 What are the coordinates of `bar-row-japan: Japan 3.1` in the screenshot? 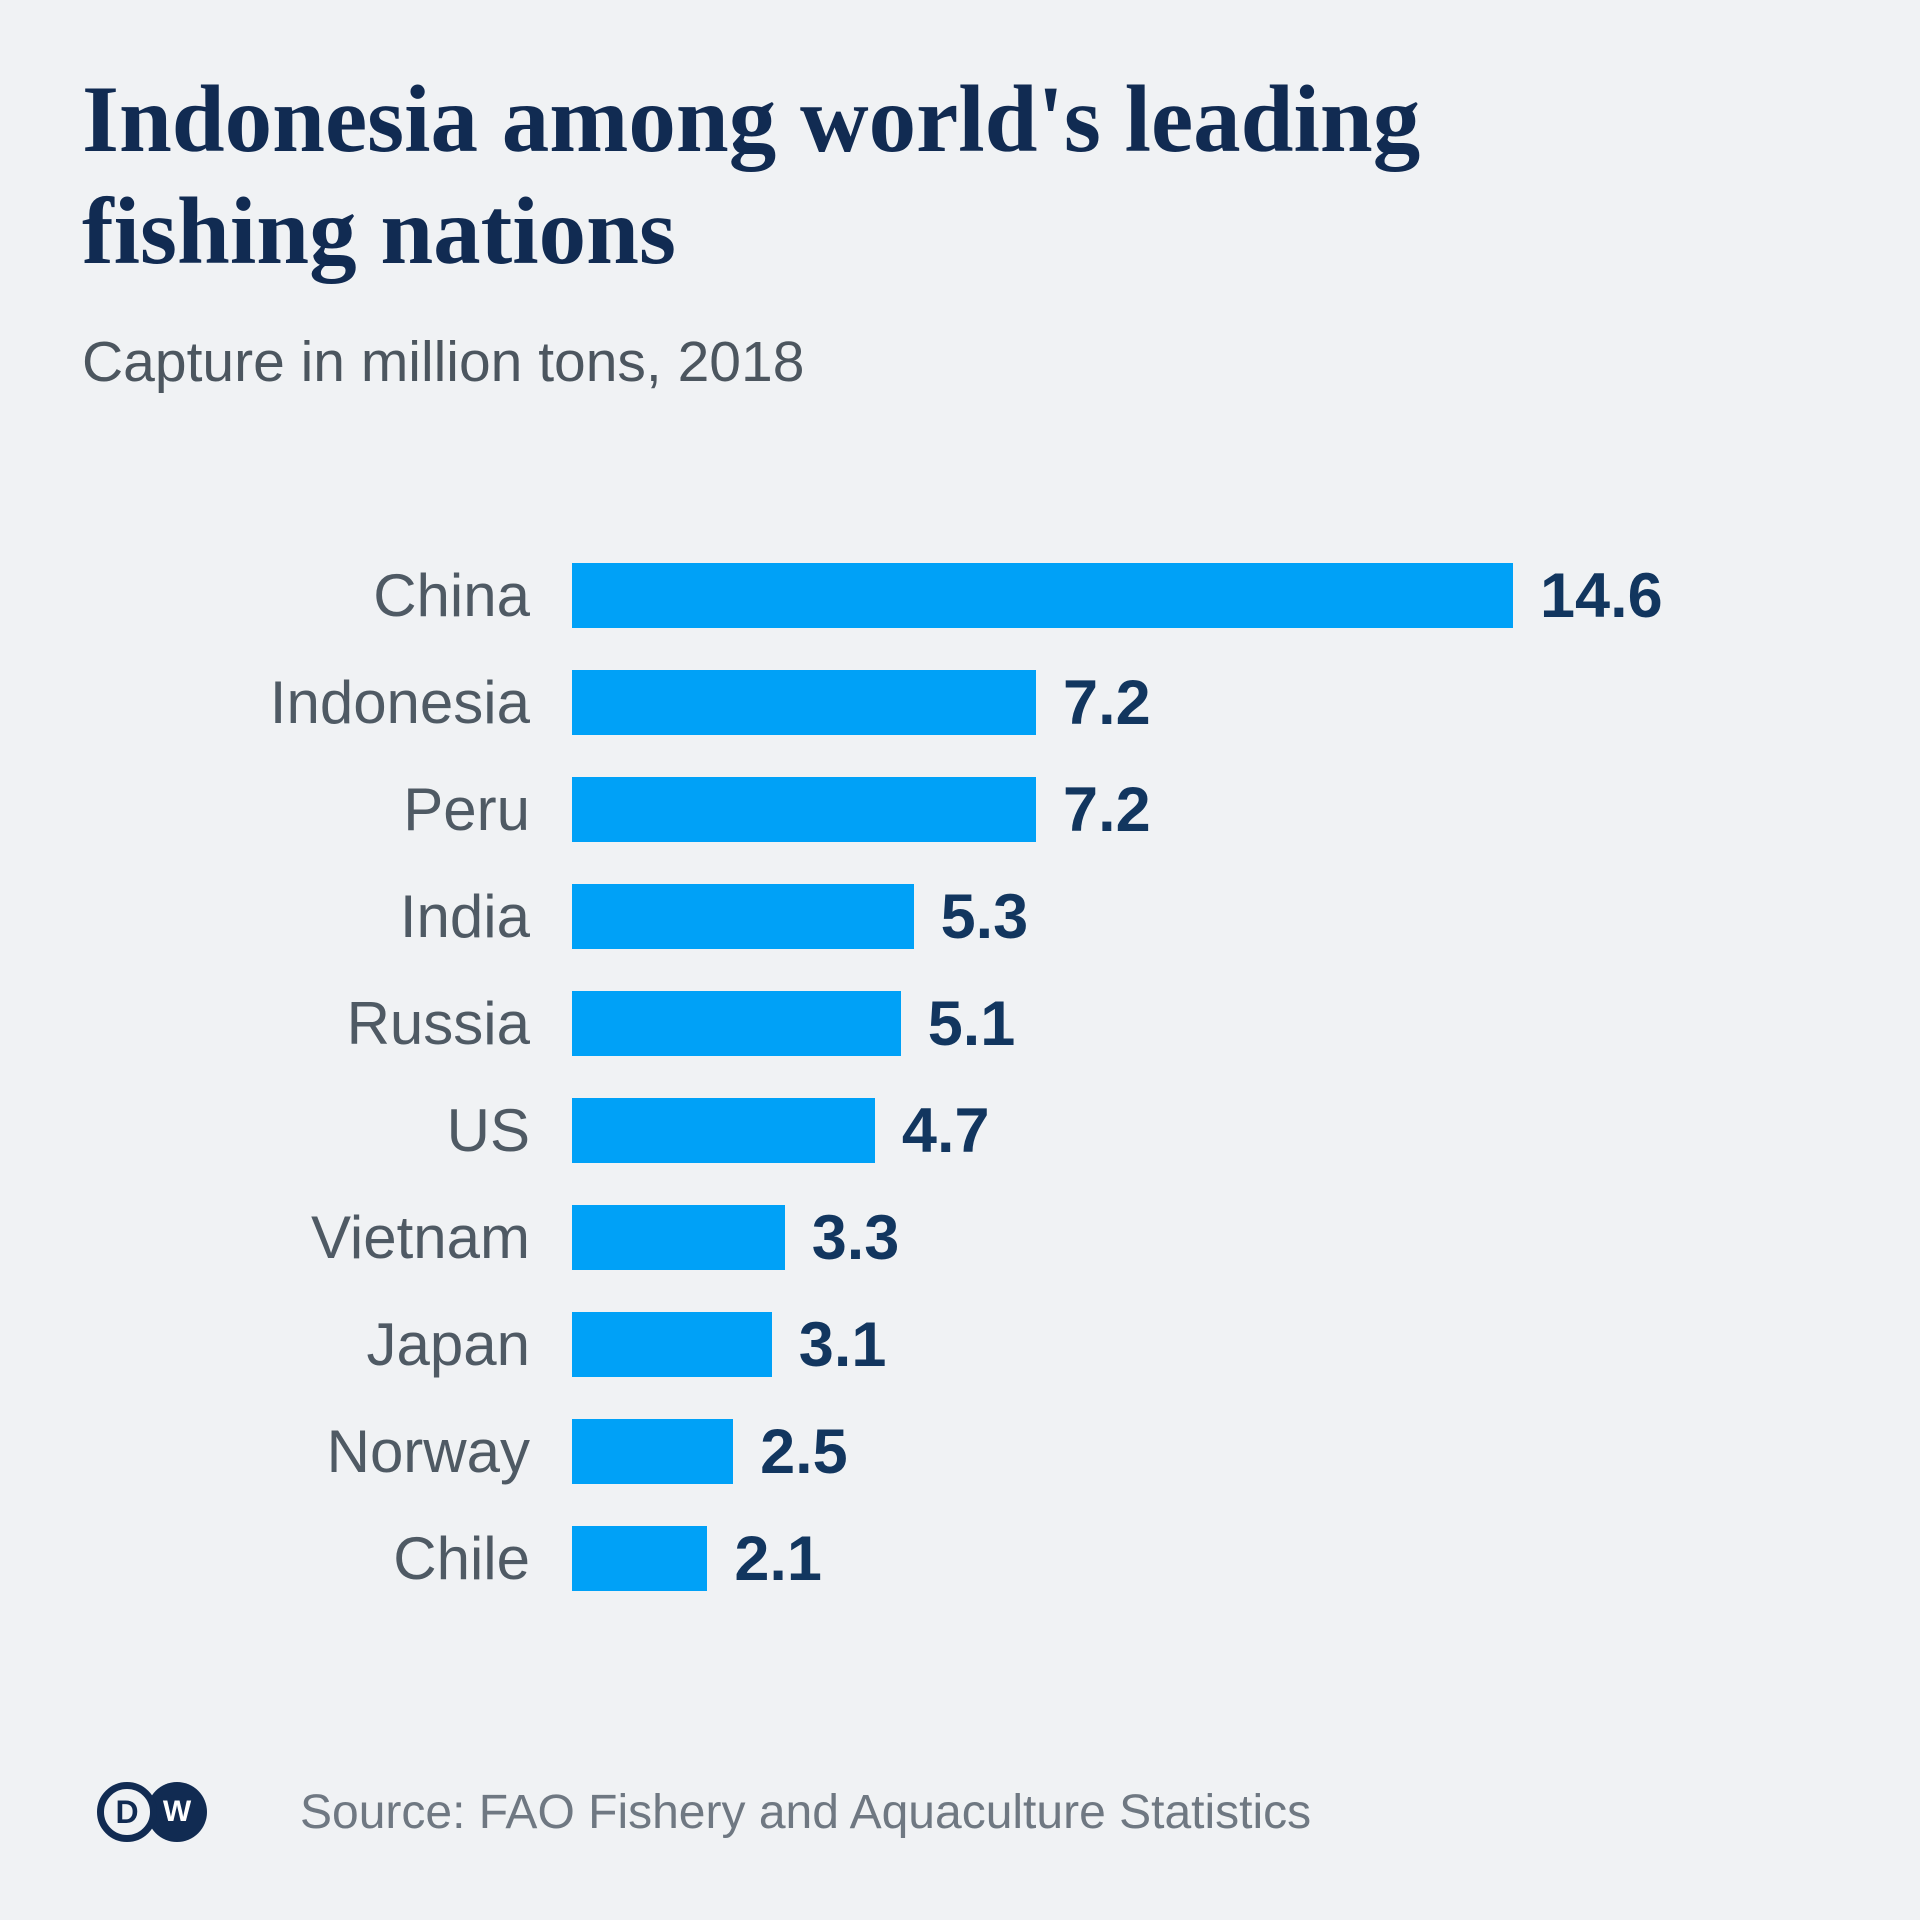 It's located at (960, 1345).